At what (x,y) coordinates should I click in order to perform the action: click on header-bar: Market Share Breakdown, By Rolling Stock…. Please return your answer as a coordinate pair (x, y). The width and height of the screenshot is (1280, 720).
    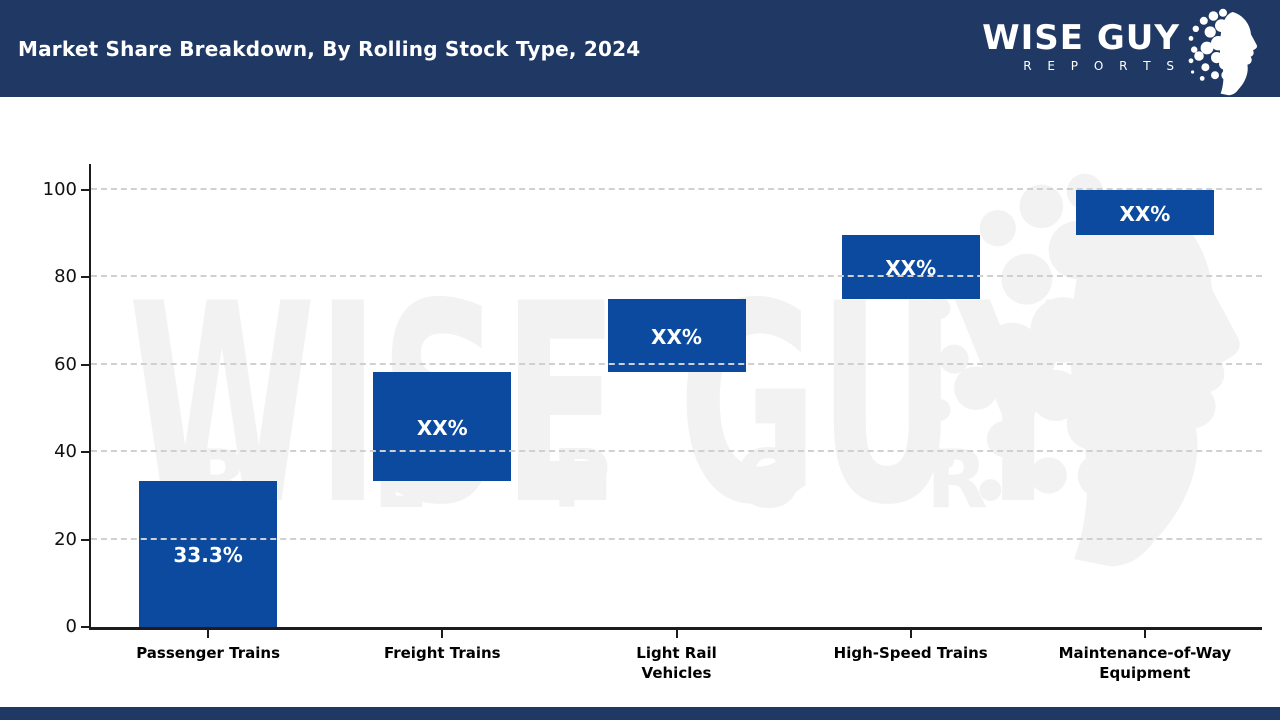
    Looking at the image, I should click on (640, 48).